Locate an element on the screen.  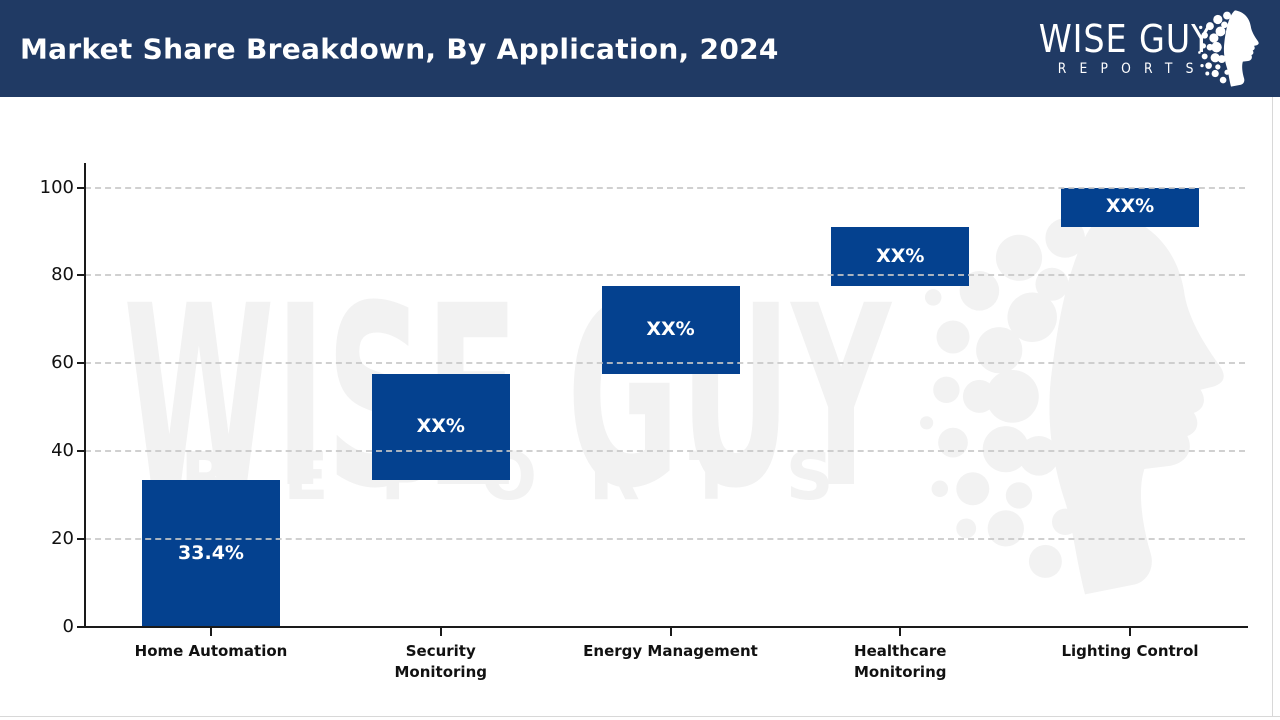
y-axis-line is located at coordinates (85, 395).